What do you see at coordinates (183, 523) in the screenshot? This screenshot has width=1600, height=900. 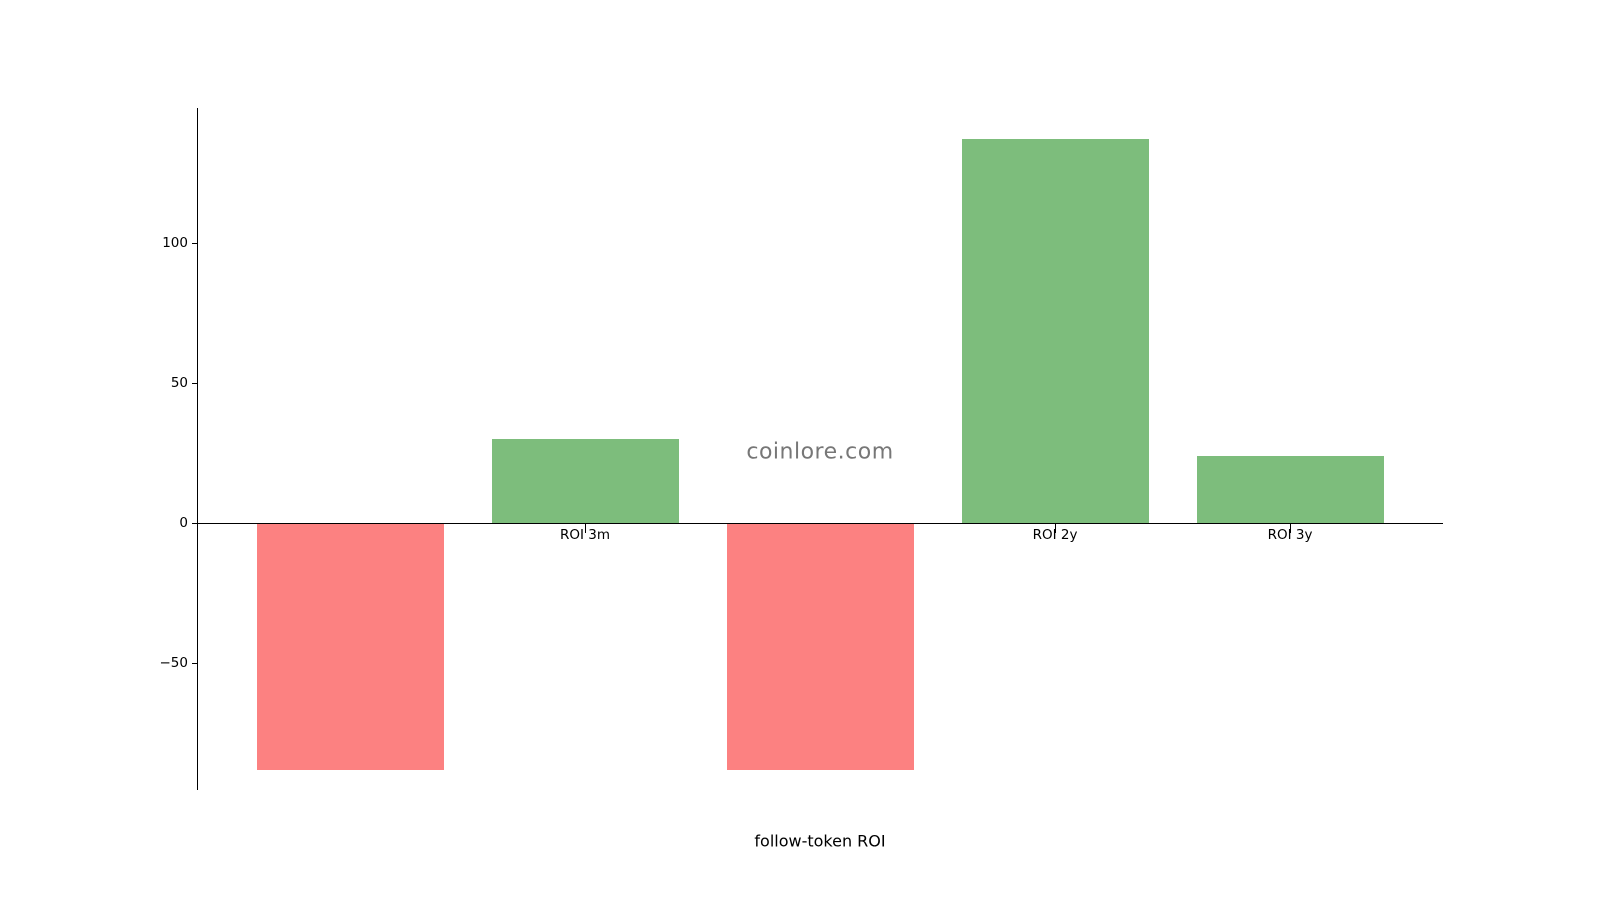 I see `y-tick-label: 0` at bounding box center [183, 523].